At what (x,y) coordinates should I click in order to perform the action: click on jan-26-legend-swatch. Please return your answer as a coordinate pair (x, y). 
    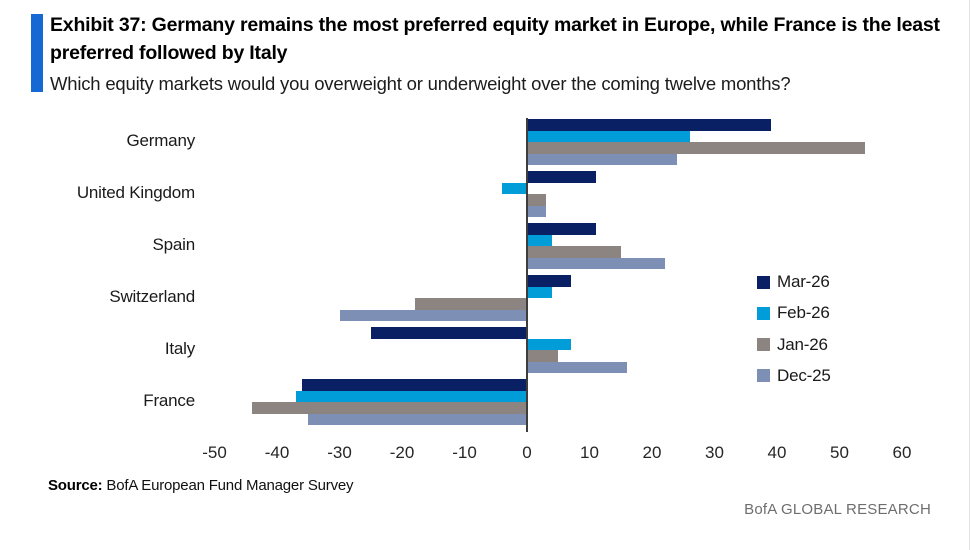
    Looking at the image, I should click on (763, 345).